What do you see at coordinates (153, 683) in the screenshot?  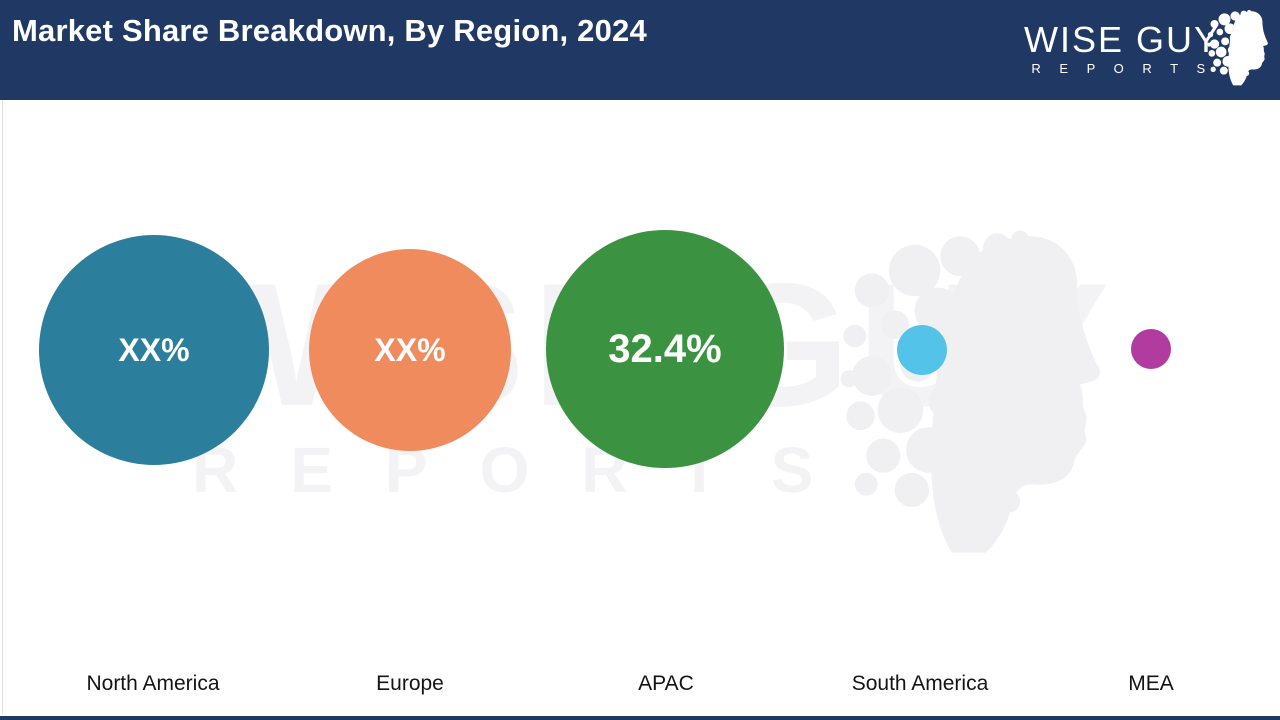 I see `category-label-north-america: North America` at bounding box center [153, 683].